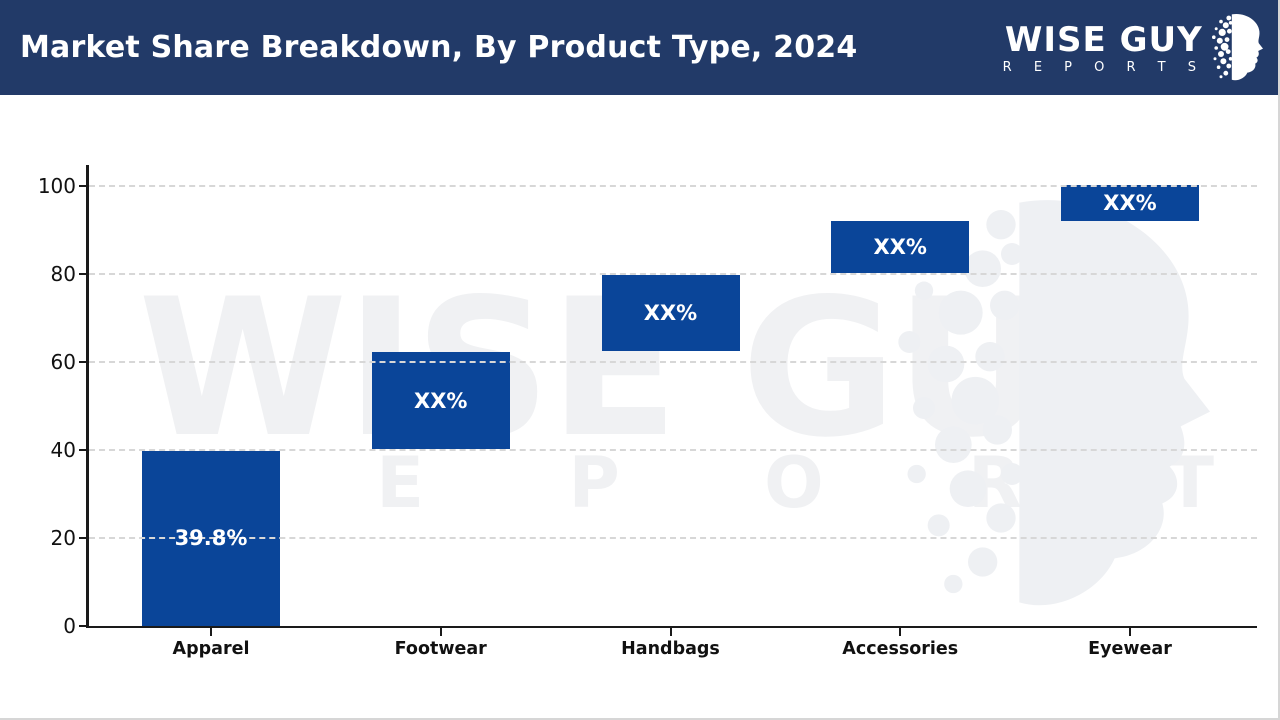 The height and width of the screenshot is (720, 1280). Describe the element at coordinates (211, 649) in the screenshot. I see `x-tick-label-apparel: Apparel` at that location.